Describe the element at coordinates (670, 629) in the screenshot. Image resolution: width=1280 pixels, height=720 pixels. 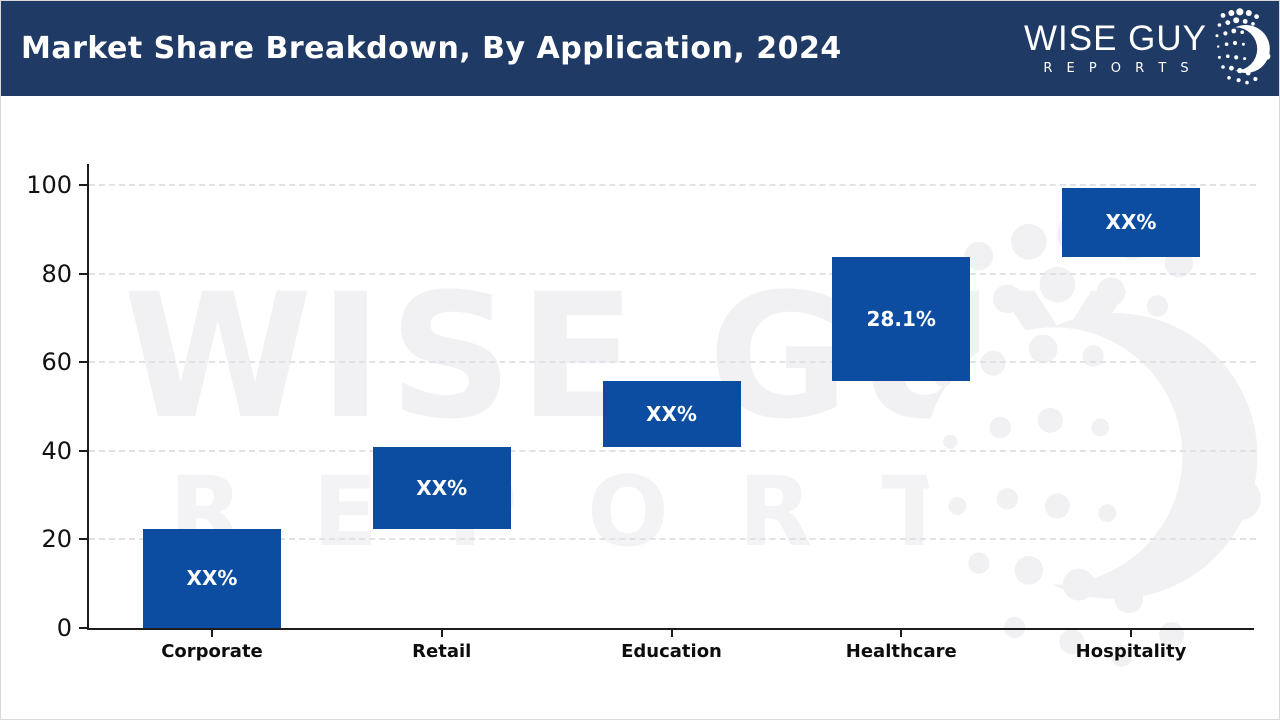
I see `x-axis-line` at that location.